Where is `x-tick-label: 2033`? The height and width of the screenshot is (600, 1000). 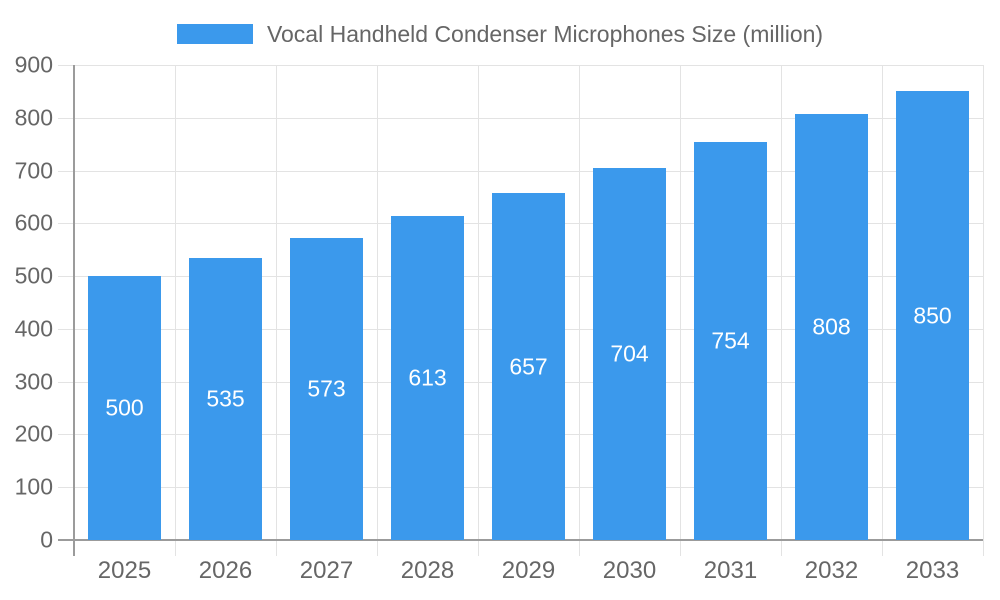 x-tick-label: 2033 is located at coordinates (932, 570).